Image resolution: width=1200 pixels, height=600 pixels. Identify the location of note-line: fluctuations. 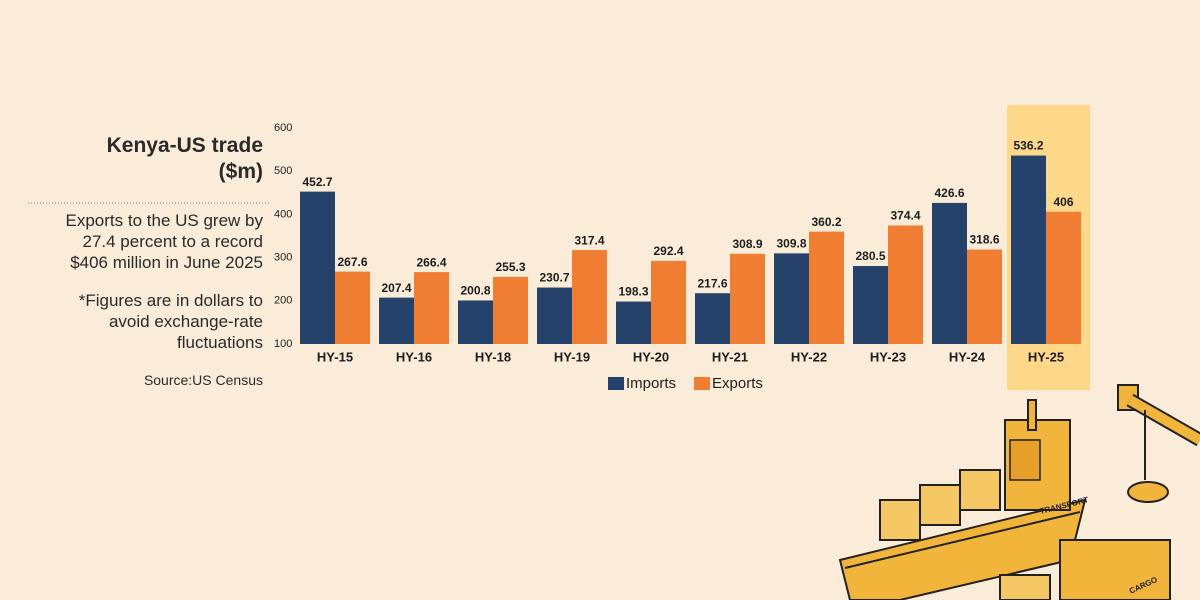
(220, 342).